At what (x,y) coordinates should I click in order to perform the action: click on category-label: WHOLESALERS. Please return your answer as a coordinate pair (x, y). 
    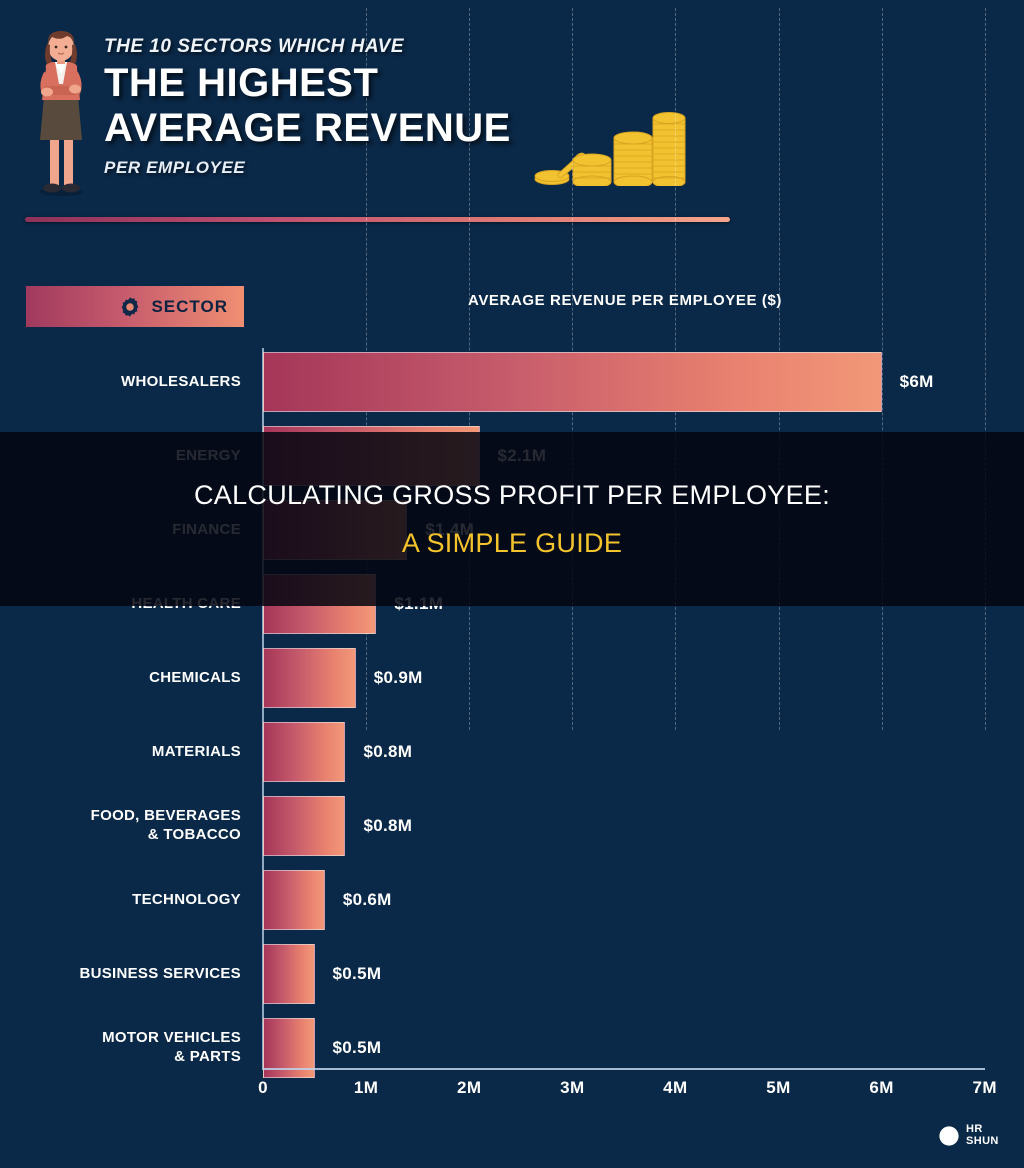
    Looking at the image, I should click on (181, 381).